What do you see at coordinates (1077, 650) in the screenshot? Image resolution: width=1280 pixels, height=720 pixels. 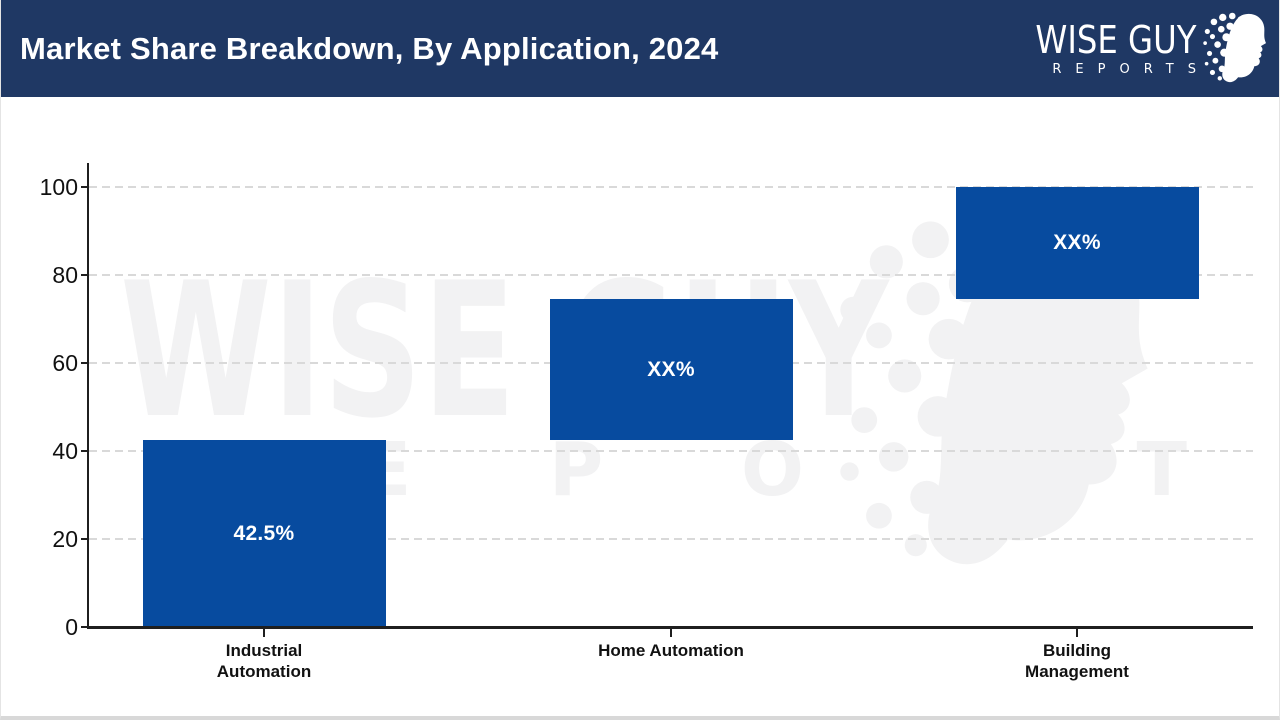 I see `x-category-label-line: Building` at bounding box center [1077, 650].